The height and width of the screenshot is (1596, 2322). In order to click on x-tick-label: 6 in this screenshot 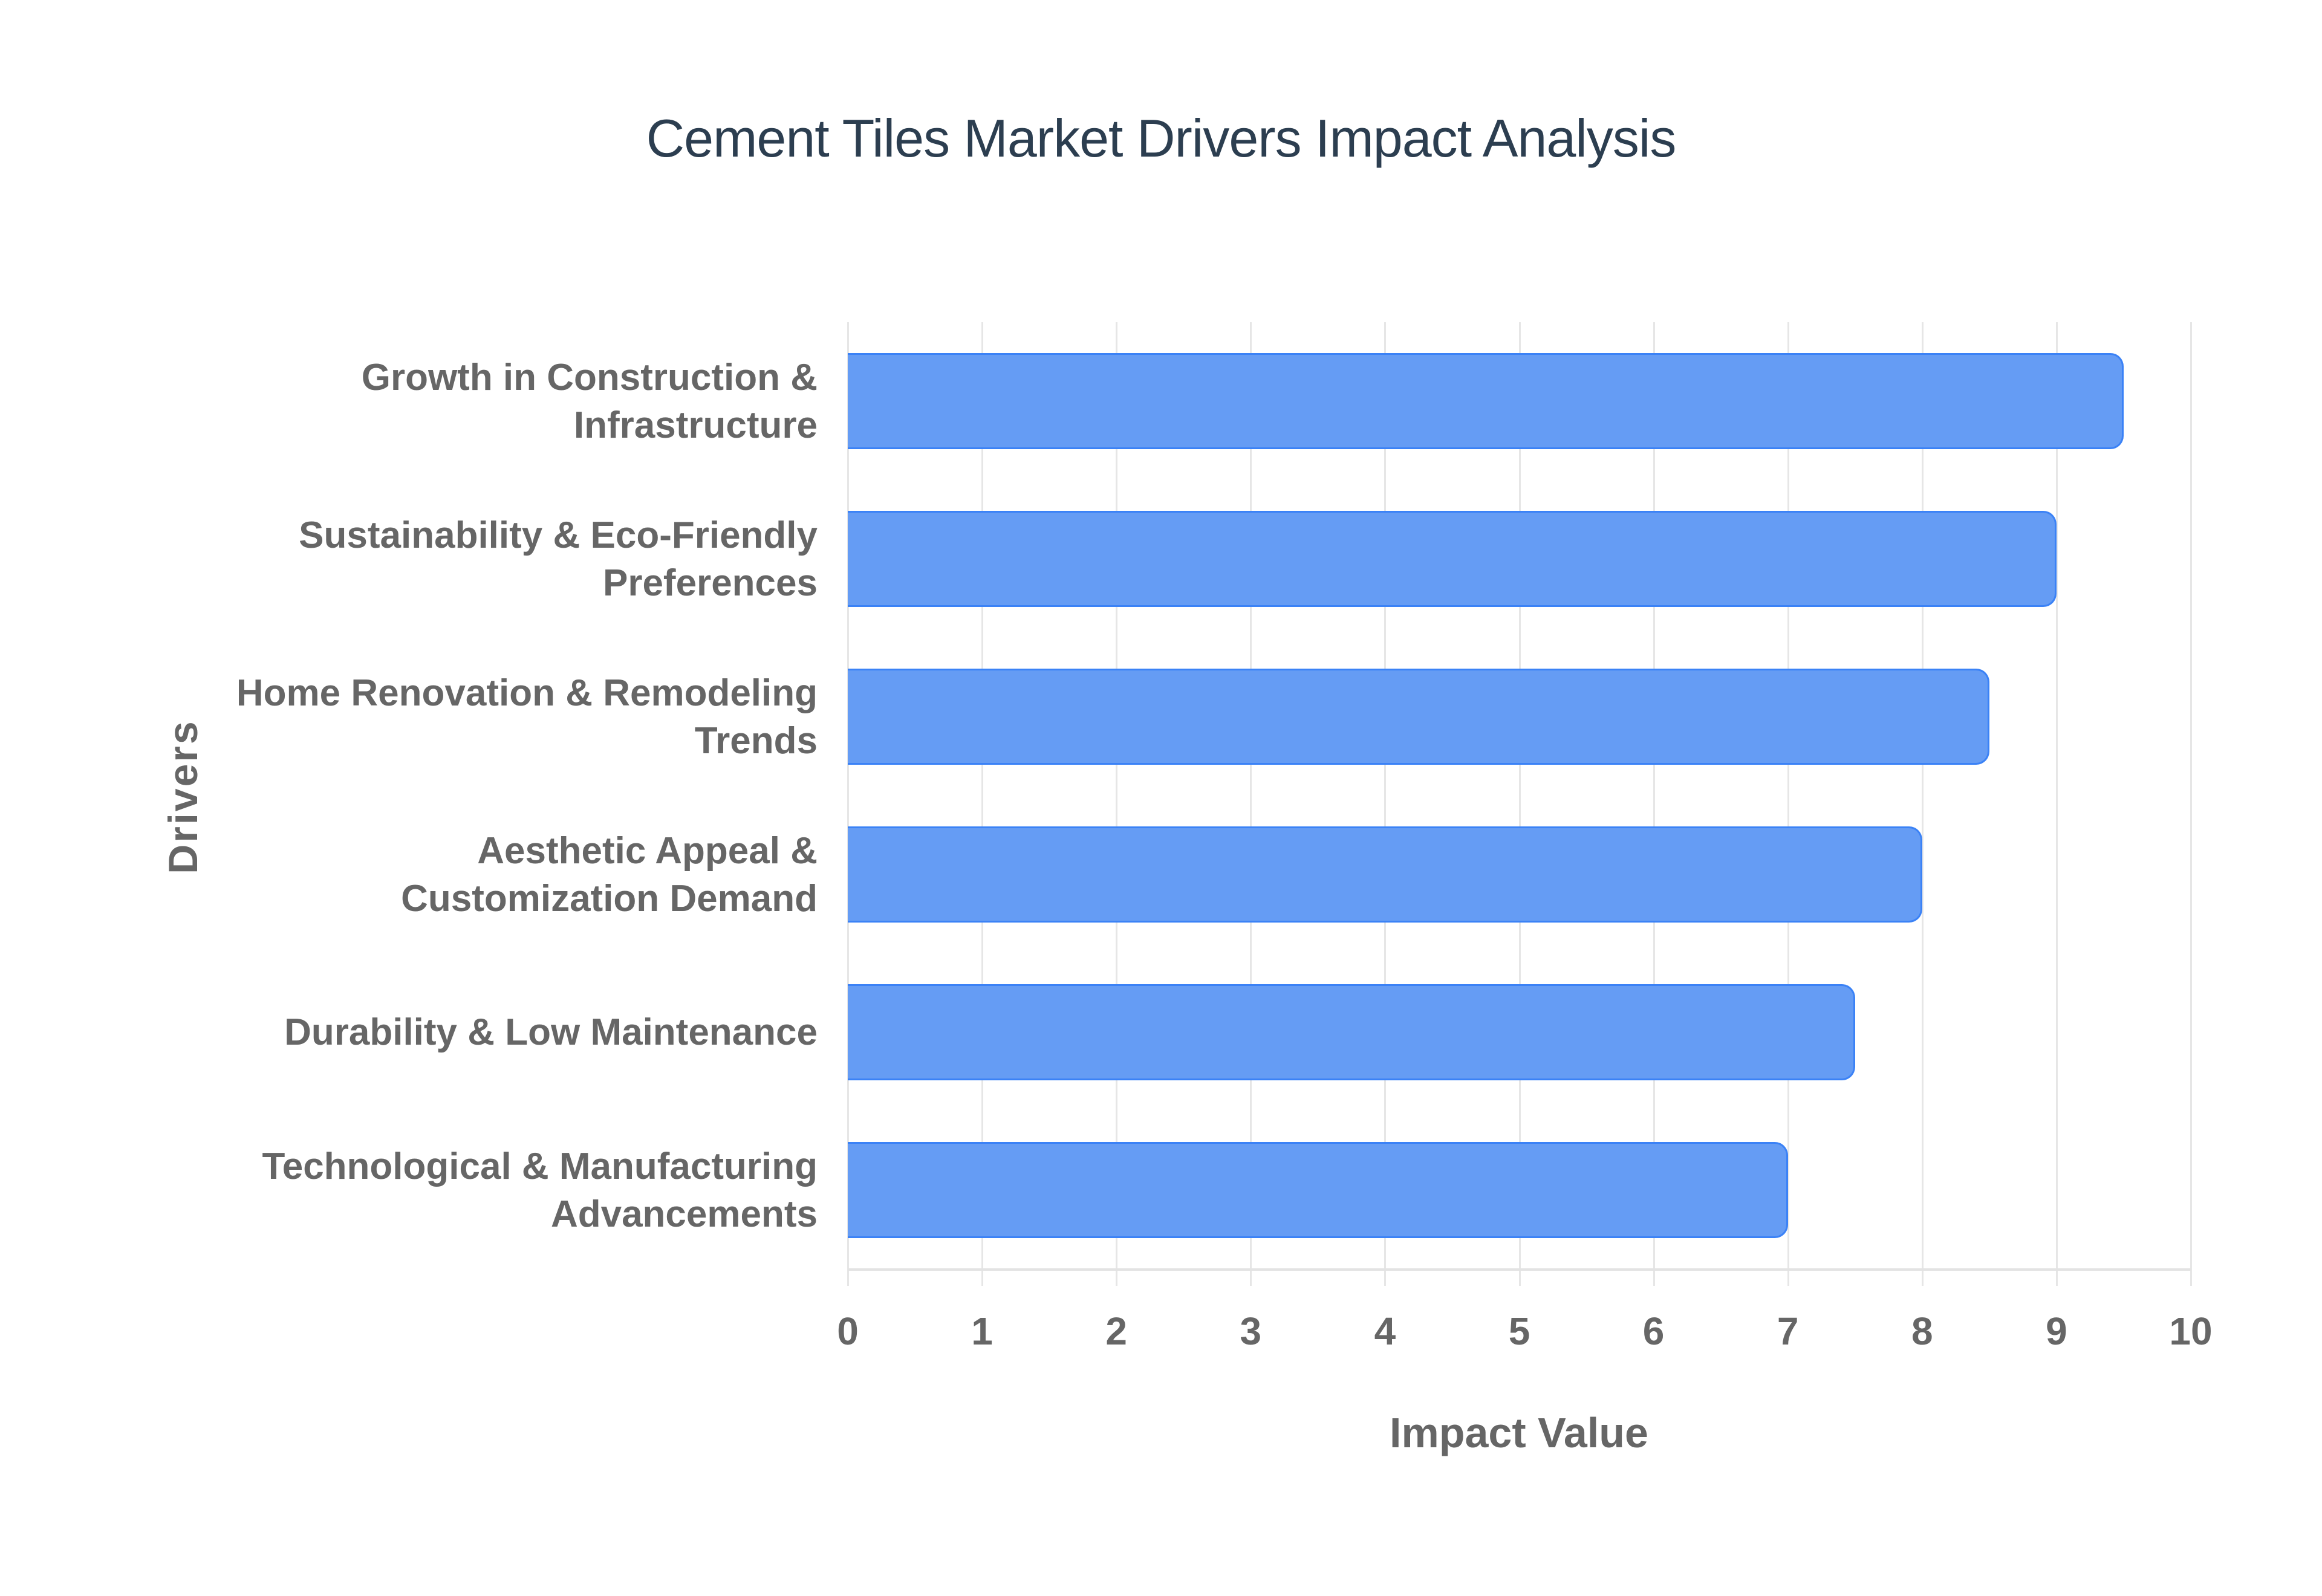, I will do `click(1653, 1331)`.